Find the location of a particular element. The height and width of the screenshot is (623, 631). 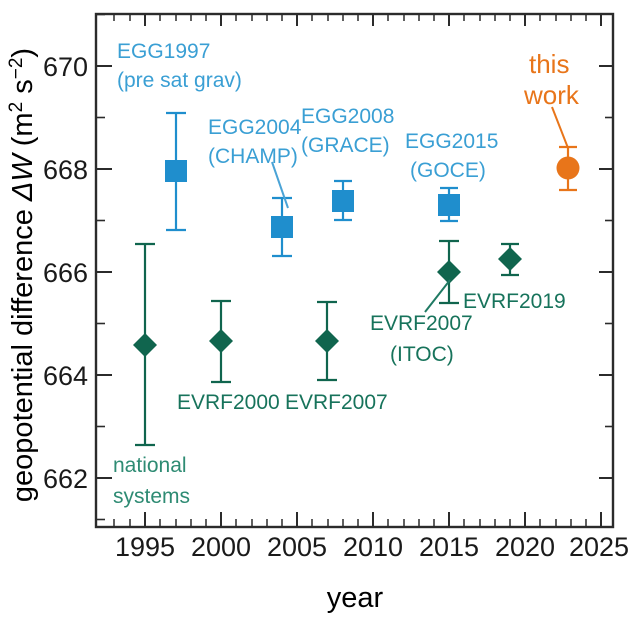

y-tick-label: 666 is located at coordinates (65, 273).